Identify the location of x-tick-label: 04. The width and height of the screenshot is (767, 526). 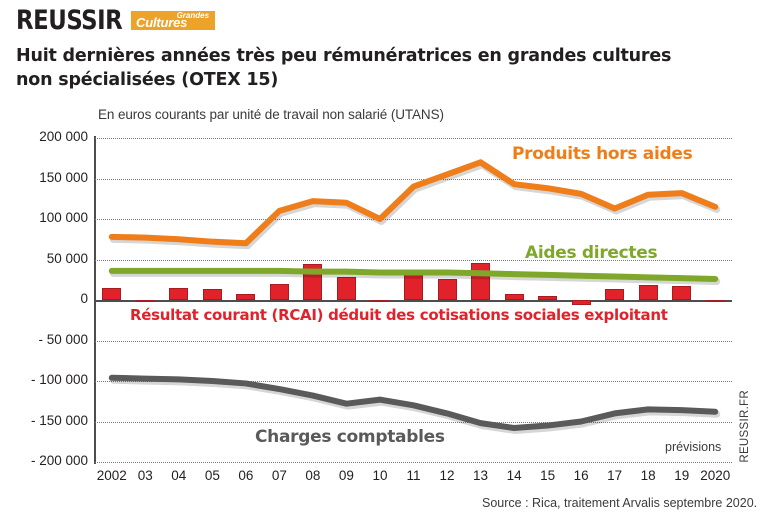
(179, 475).